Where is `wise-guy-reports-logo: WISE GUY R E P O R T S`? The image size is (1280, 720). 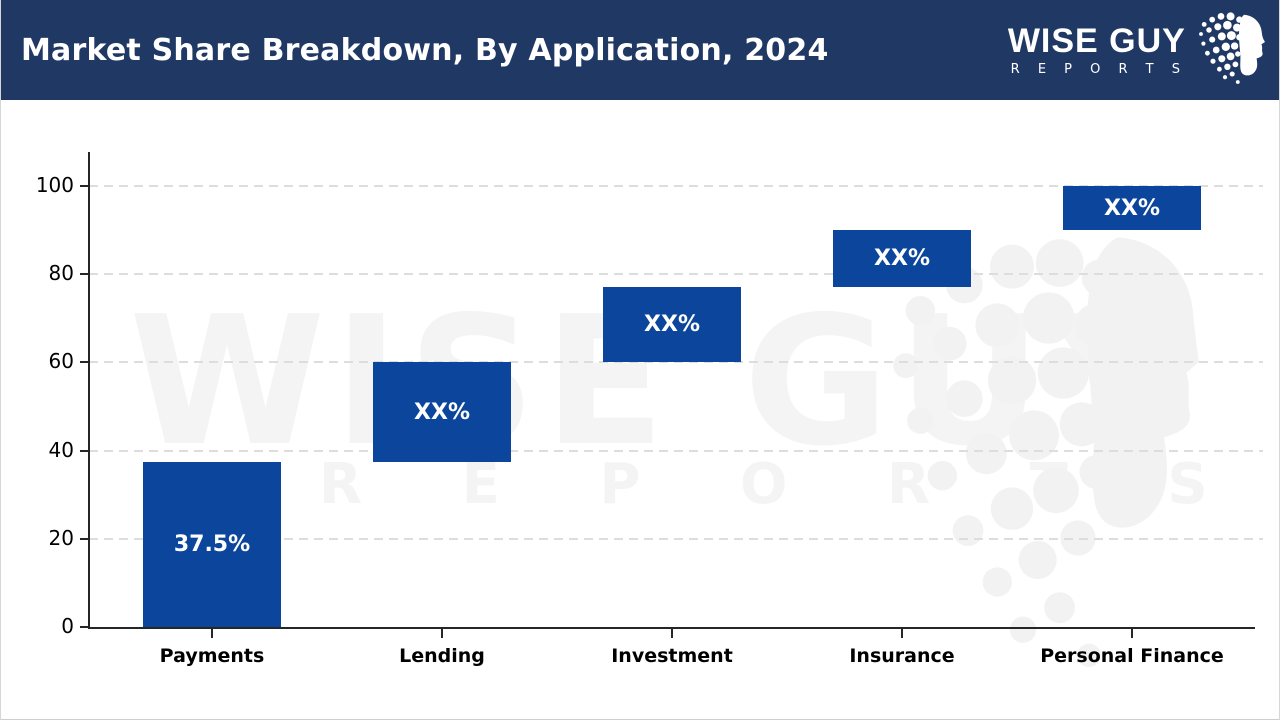 wise-guy-reports-logo: WISE GUY R E P O R T S is located at coordinates (1136, 50).